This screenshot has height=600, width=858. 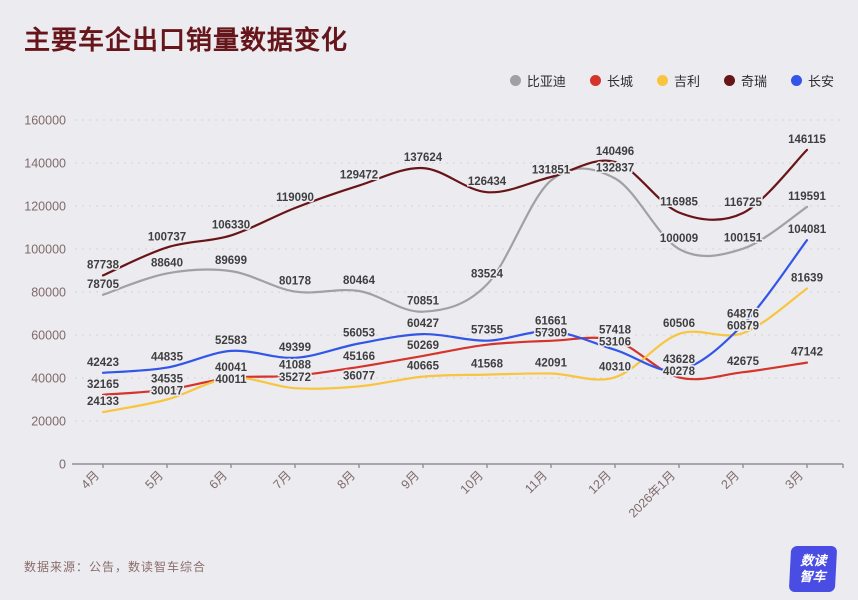 What do you see at coordinates (295, 366) in the screenshot?
I see `data-label-greatwall: 41088` at bounding box center [295, 366].